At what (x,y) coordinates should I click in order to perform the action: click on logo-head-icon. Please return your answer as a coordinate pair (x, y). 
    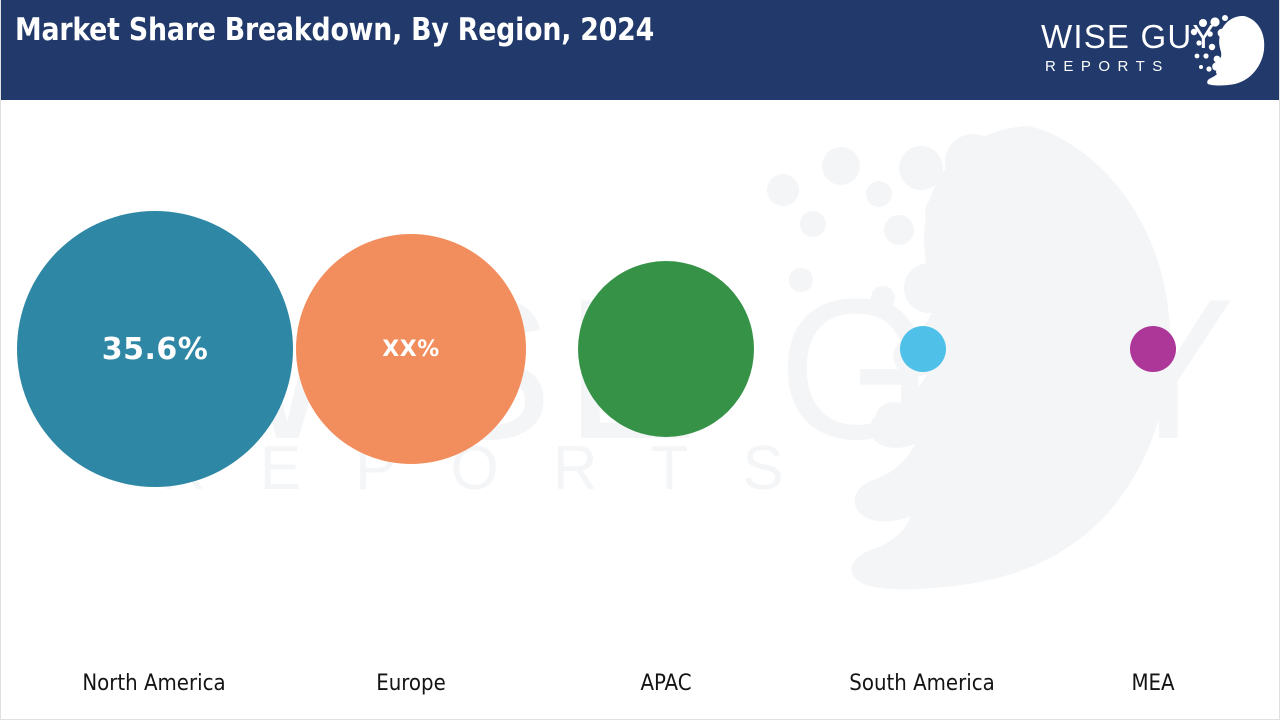
    Looking at the image, I should click on (1227, 50).